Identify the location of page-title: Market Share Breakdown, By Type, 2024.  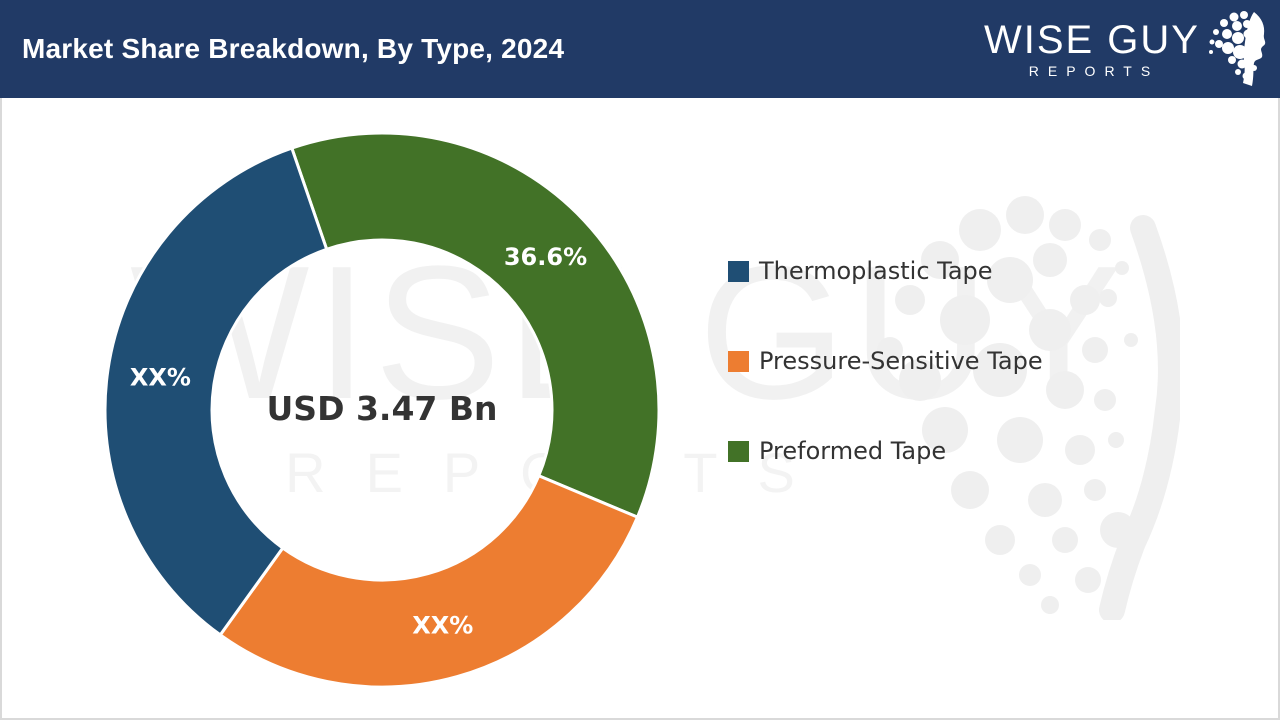
(293, 48).